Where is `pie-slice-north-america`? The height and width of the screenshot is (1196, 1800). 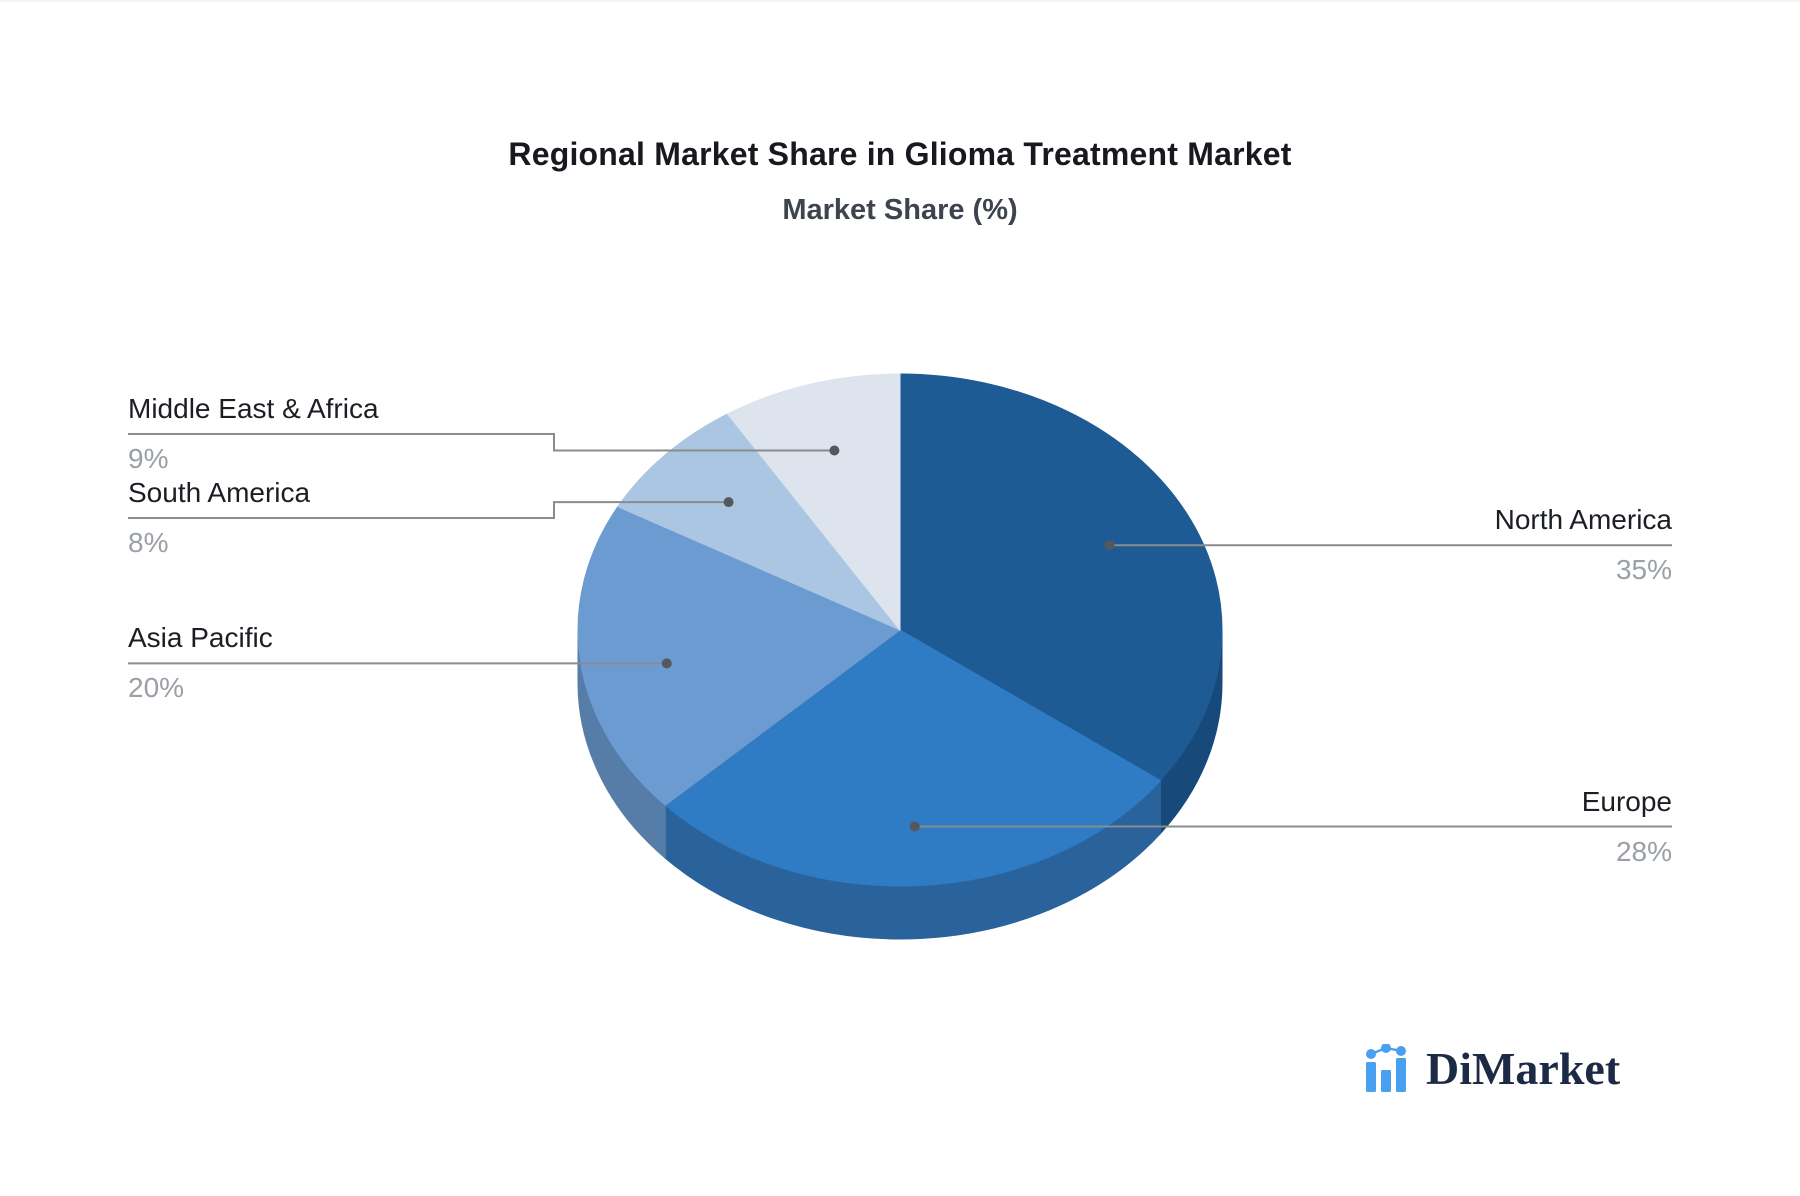
pie-slice-north-america is located at coordinates (1061, 577).